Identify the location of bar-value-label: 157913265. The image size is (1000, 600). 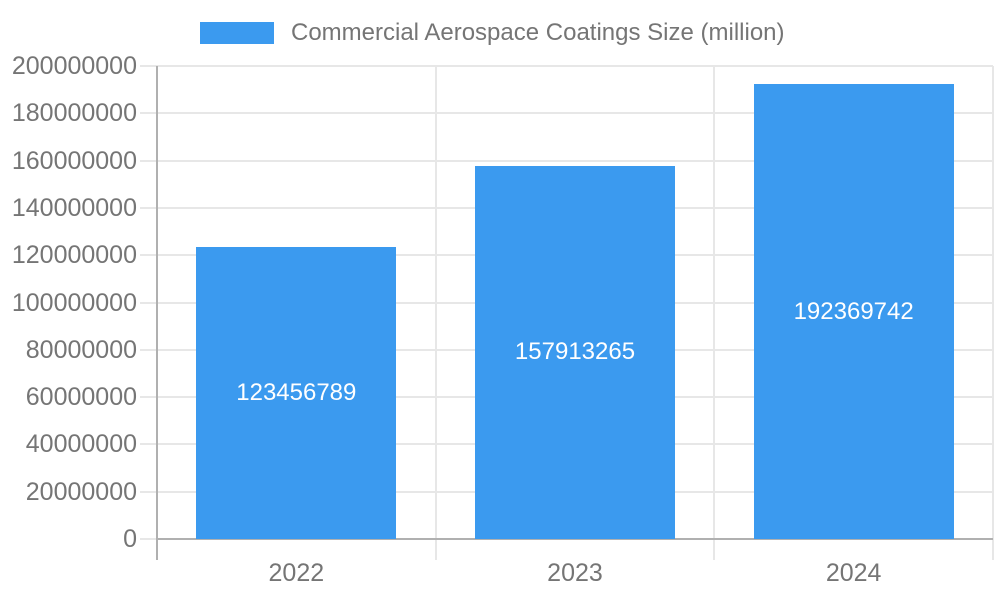
(575, 352).